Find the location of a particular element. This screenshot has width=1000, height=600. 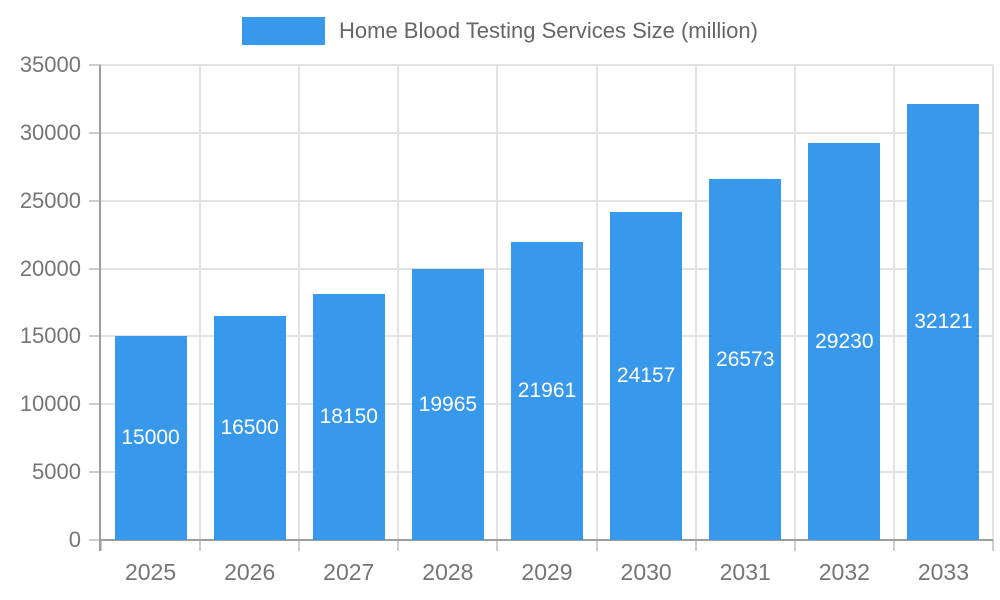

bar-value-label: 24157 is located at coordinates (646, 376).